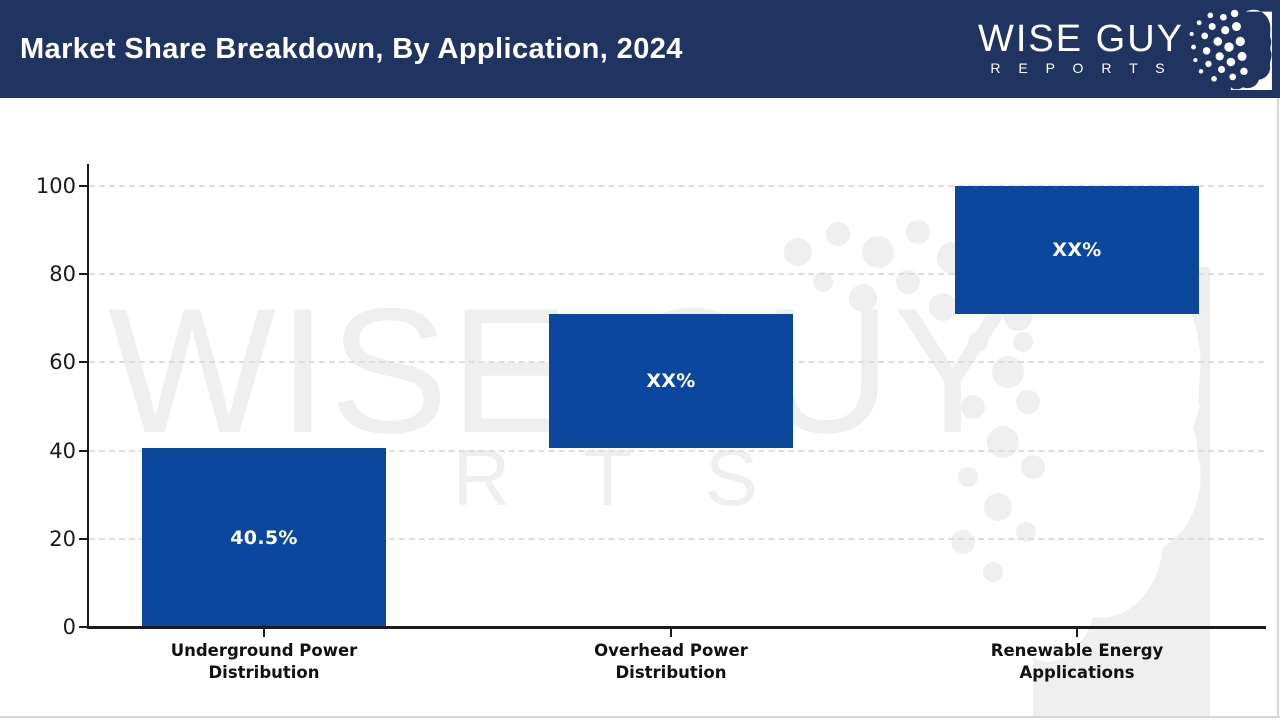  Describe the element at coordinates (1080, 39) in the screenshot. I see `logo-wordmark: WISE GUY` at that location.